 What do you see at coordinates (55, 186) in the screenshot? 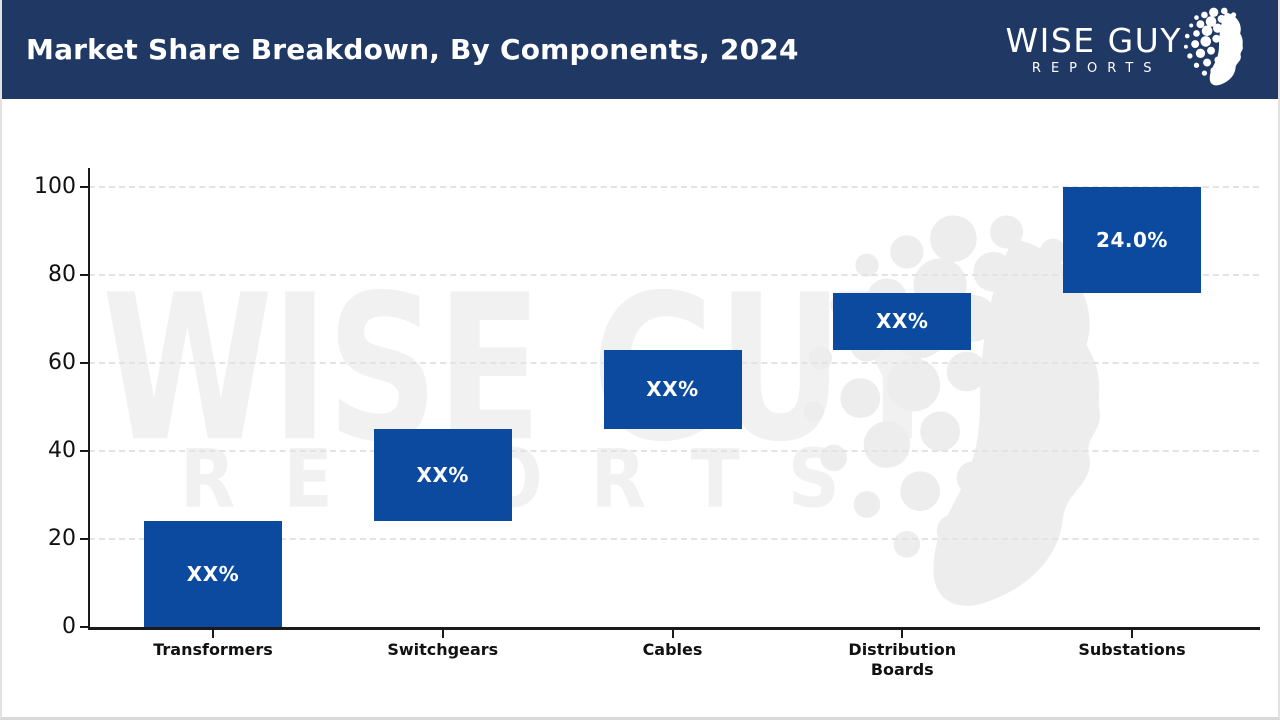
I see `y-tick-label-100: 100` at bounding box center [55, 186].